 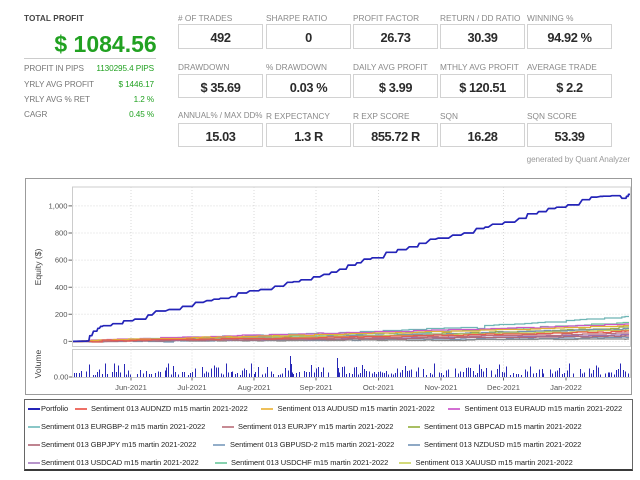 I want to click on svg-text: Jul-2021, so click(x=191, y=387).